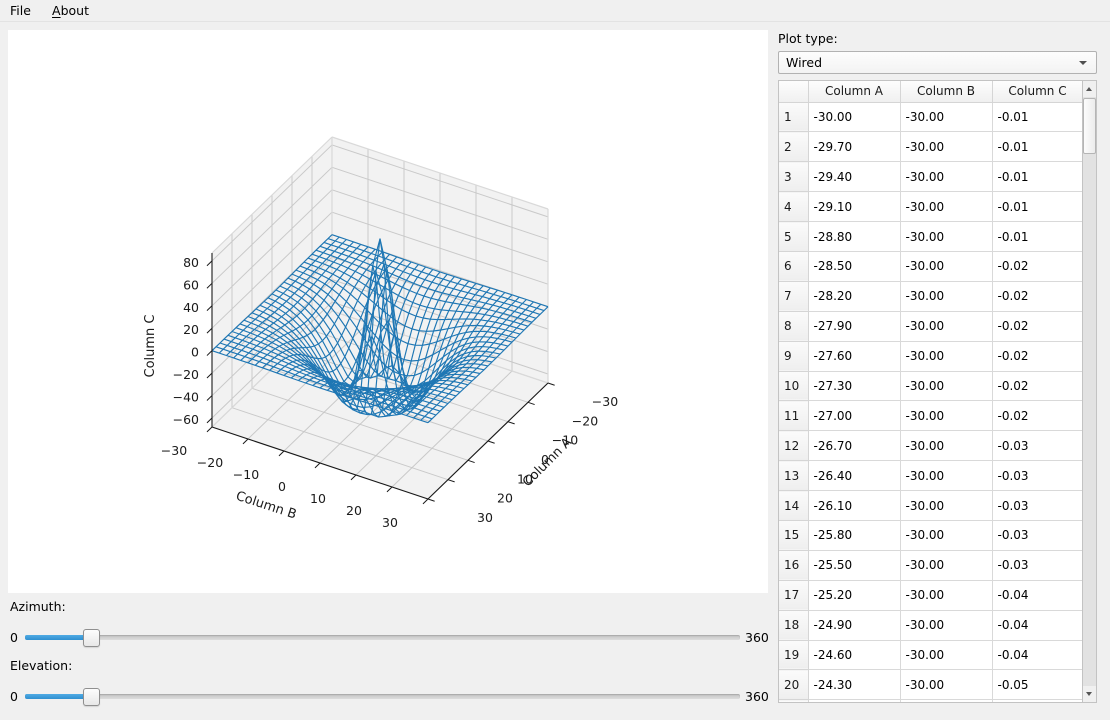 The image size is (1110, 720). I want to click on table-cell: -28.50, so click(854, 266).